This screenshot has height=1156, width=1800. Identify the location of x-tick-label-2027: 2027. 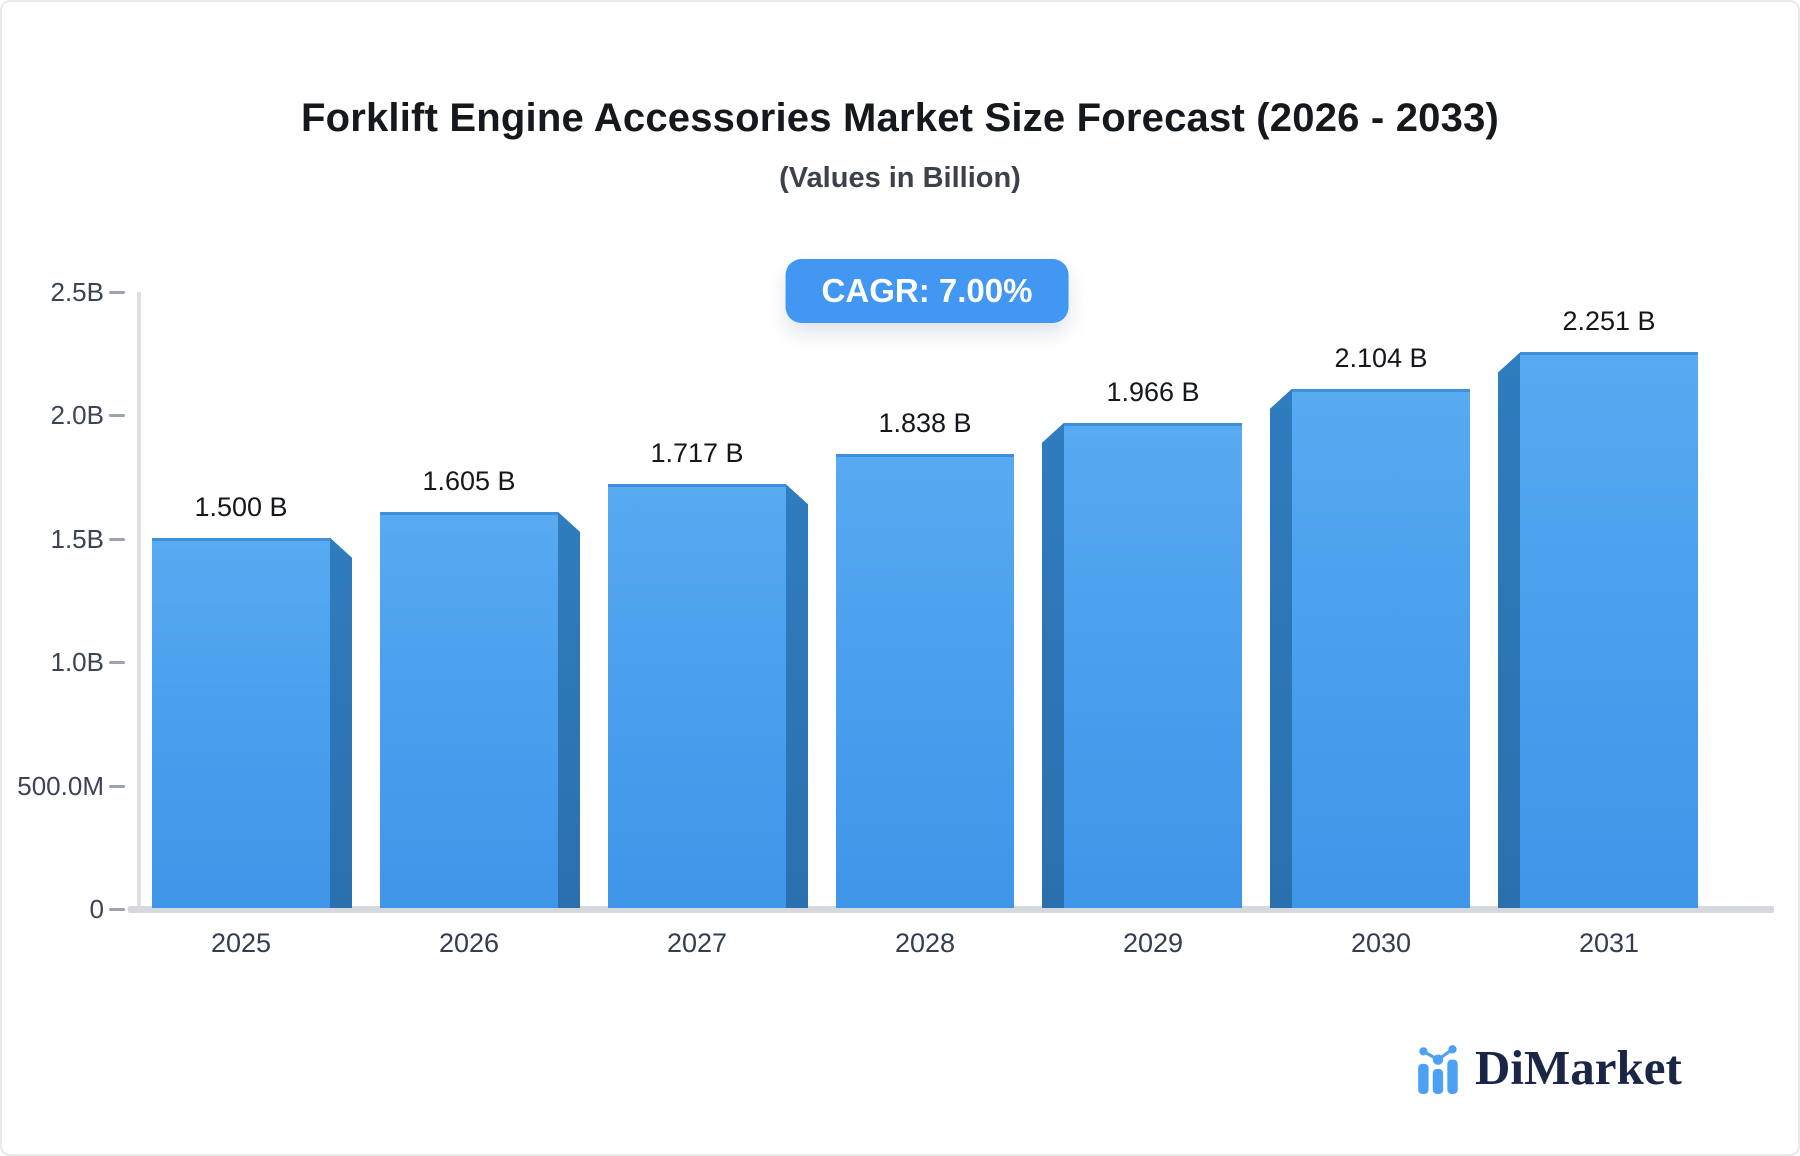
(697, 943).